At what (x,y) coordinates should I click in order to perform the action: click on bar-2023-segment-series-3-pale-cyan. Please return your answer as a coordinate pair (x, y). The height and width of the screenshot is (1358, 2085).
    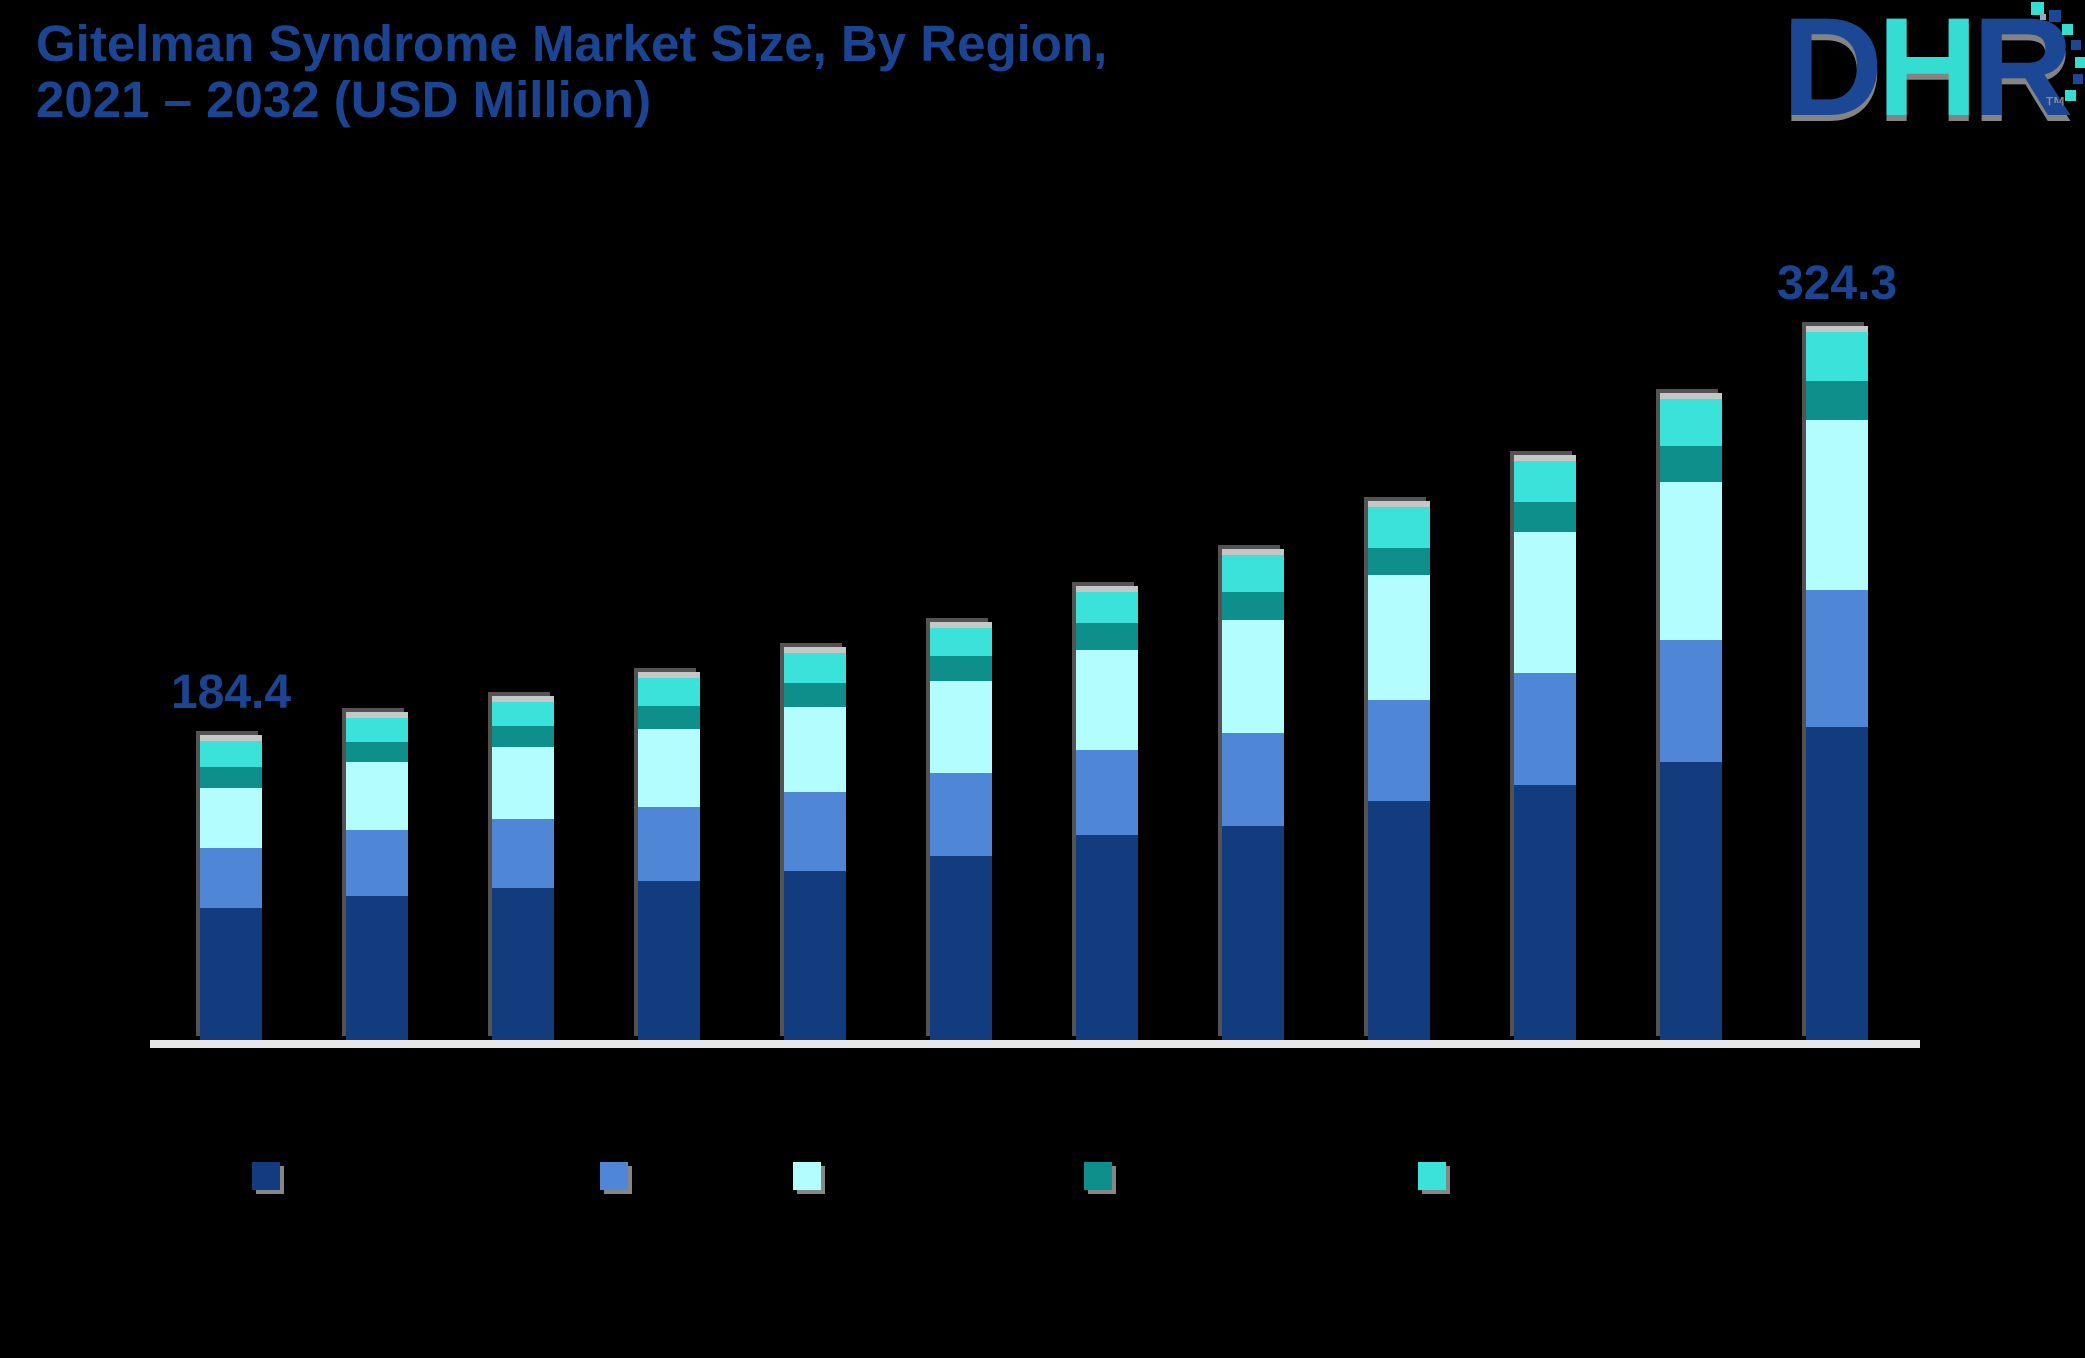
    Looking at the image, I should click on (523, 783).